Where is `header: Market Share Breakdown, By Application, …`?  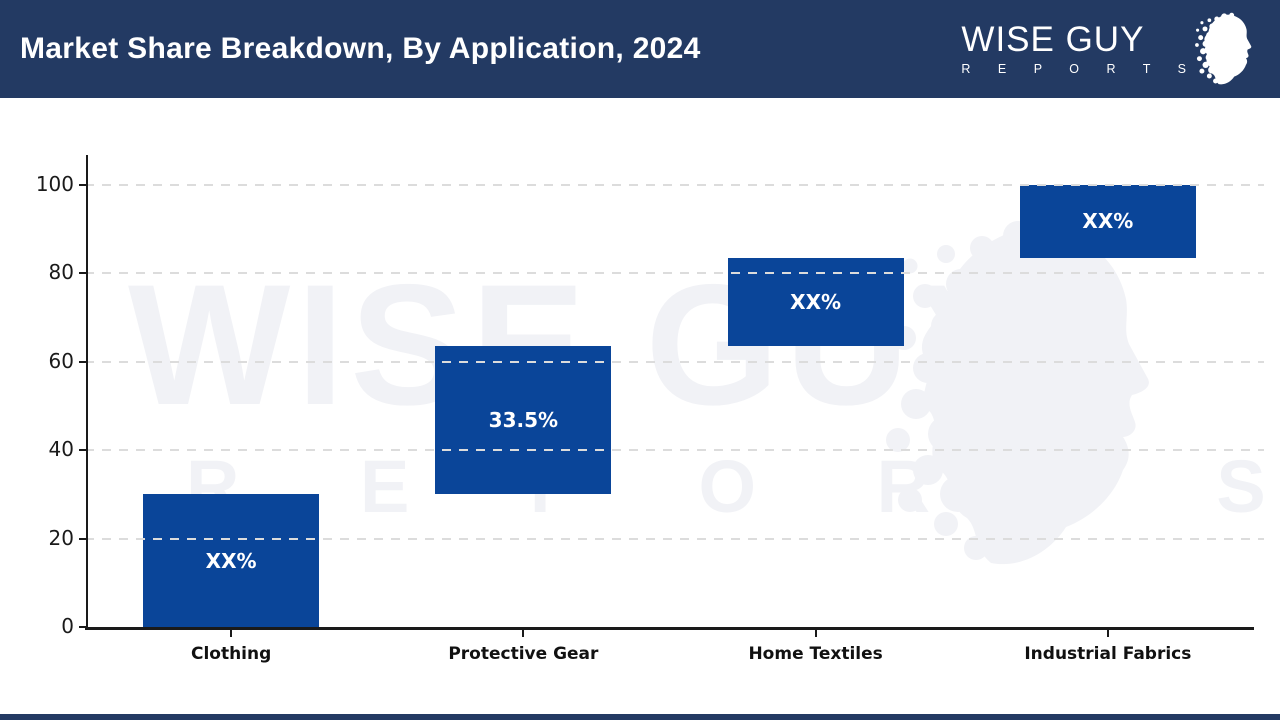
header: Market Share Breakdown, By Application, … is located at coordinates (640, 49).